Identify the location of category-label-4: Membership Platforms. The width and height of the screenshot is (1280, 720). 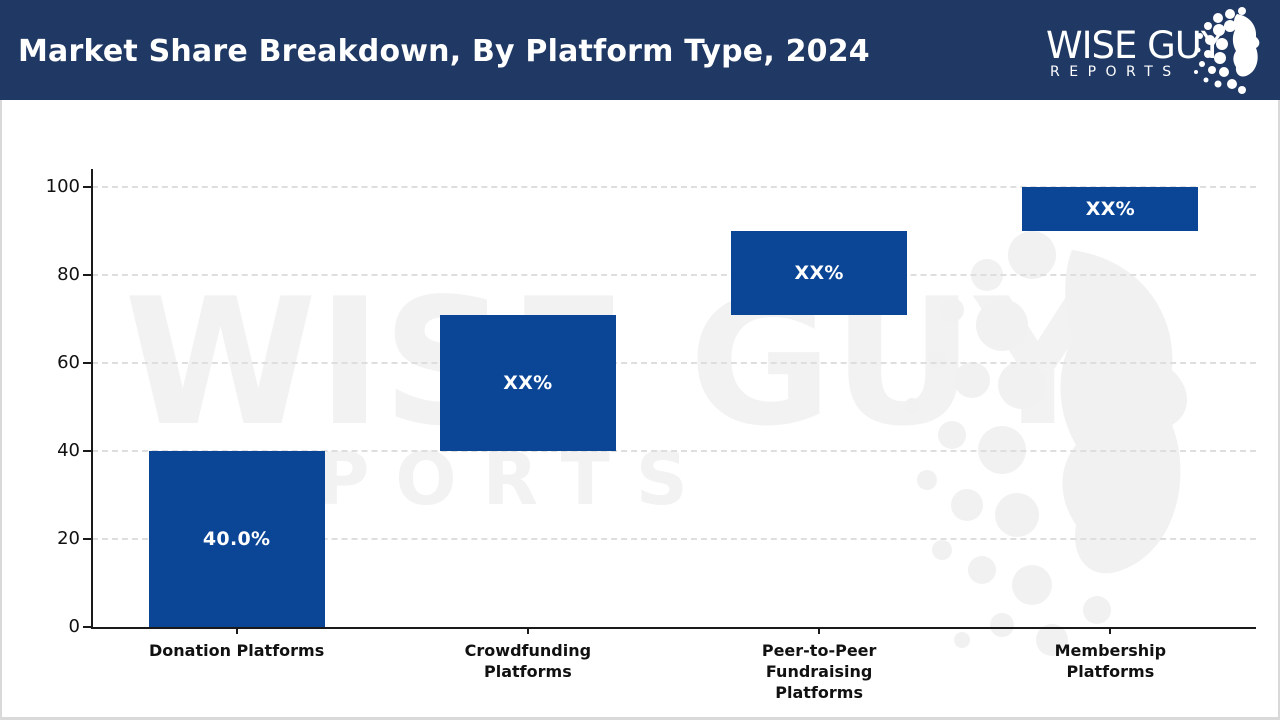
(1110, 661).